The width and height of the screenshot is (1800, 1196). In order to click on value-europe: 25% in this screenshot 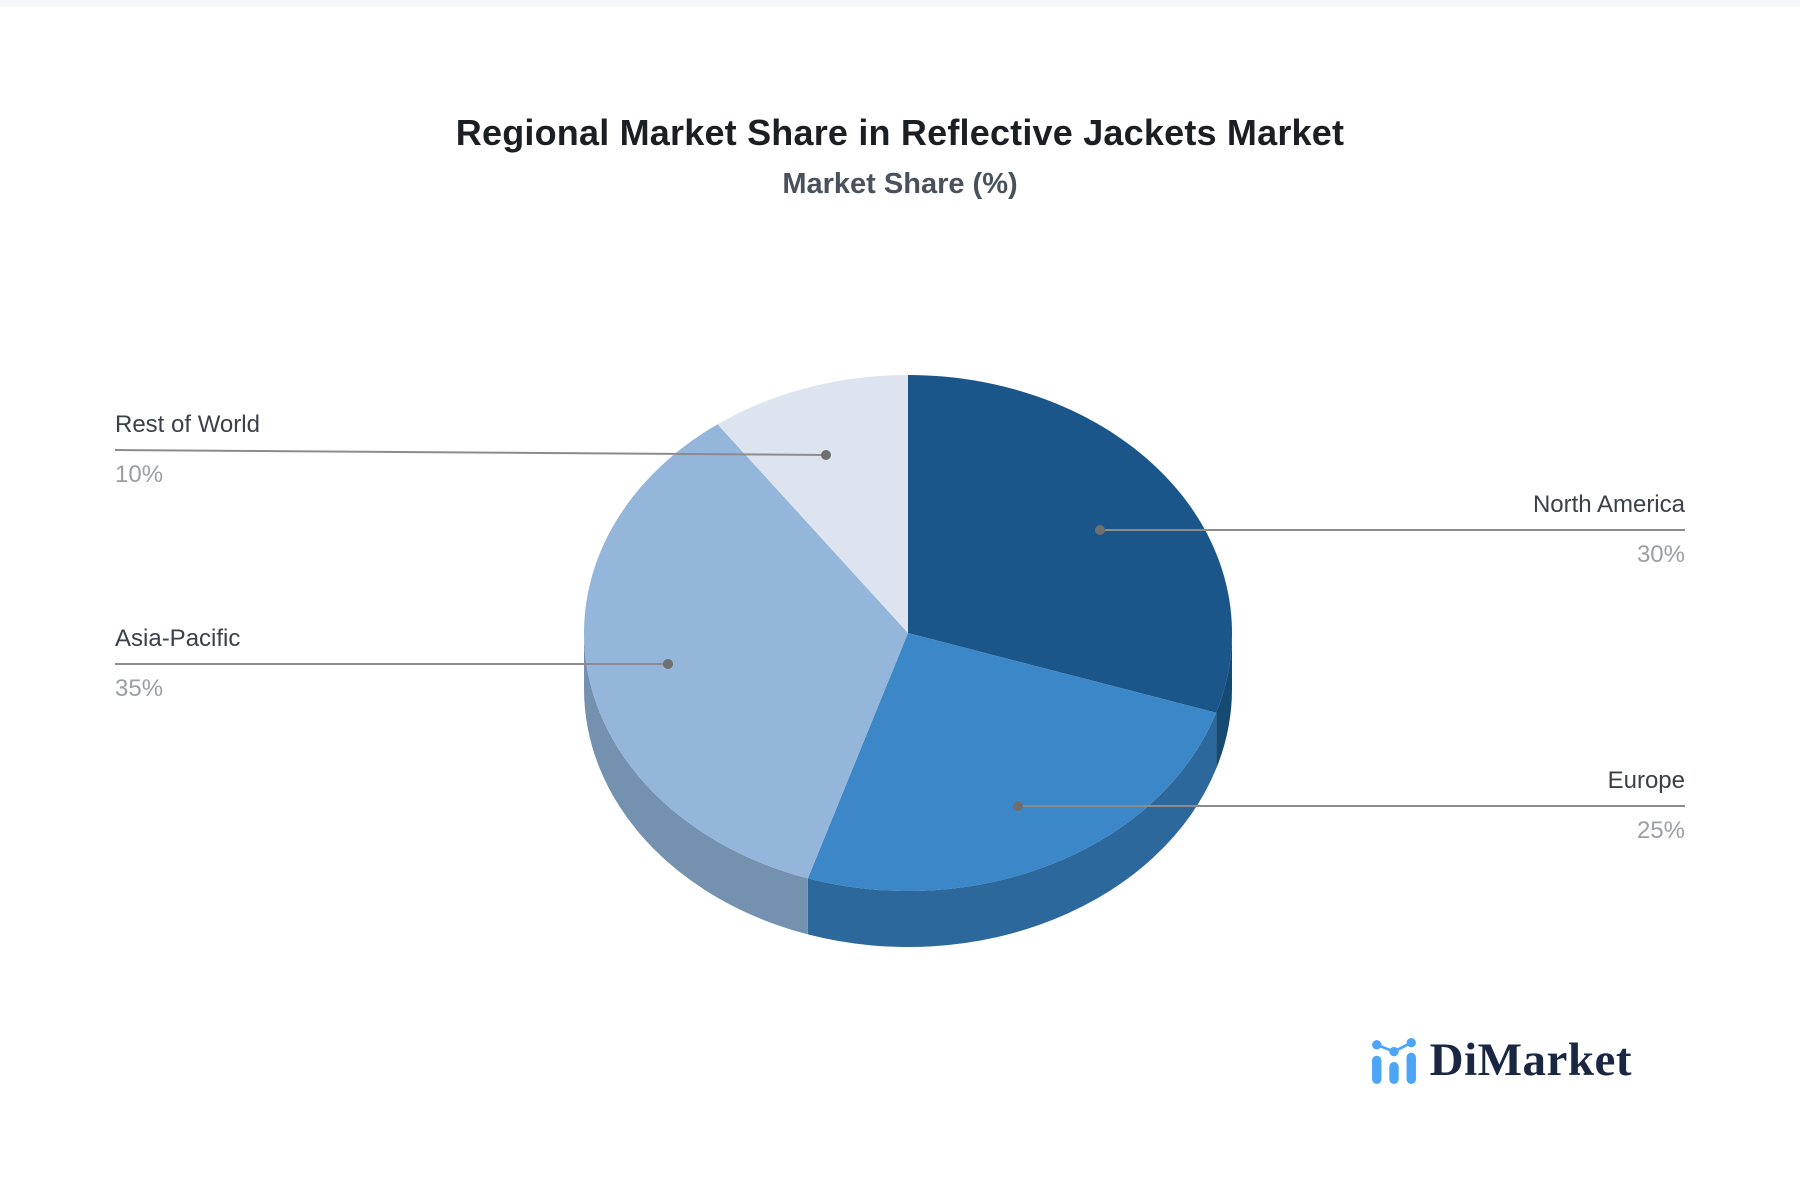, I will do `click(1660, 830)`.